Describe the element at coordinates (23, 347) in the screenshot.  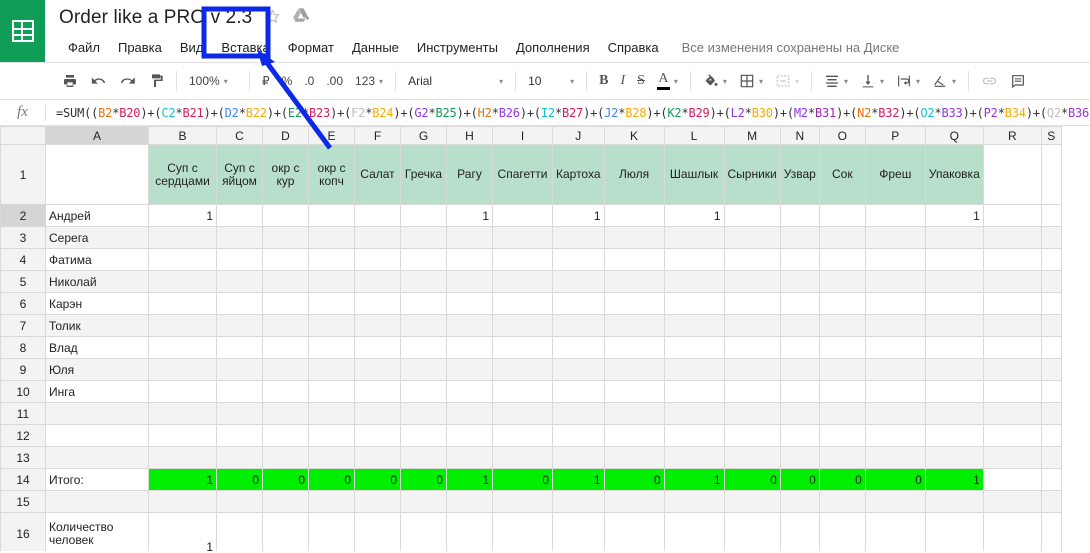
I see `row-header-8: 8` at that location.